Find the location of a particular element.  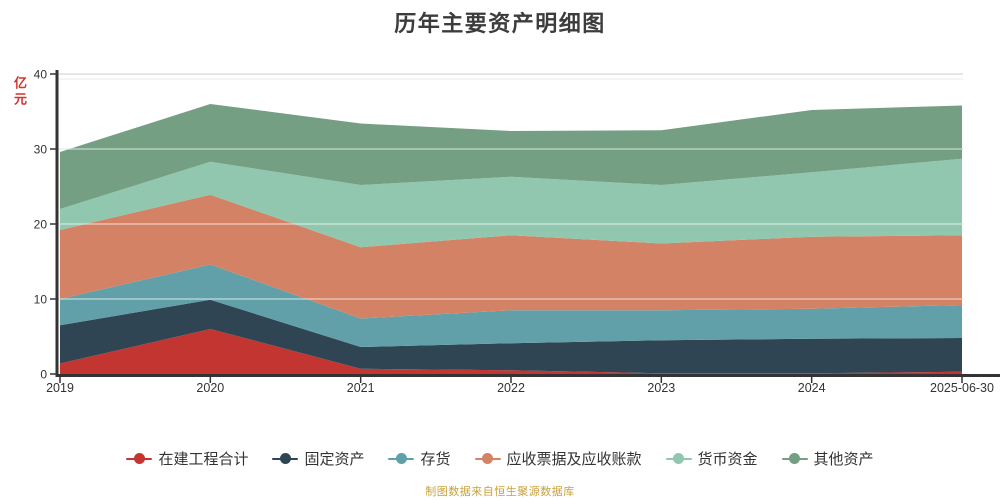

legend-label: 货币资金 is located at coordinates (727, 459).